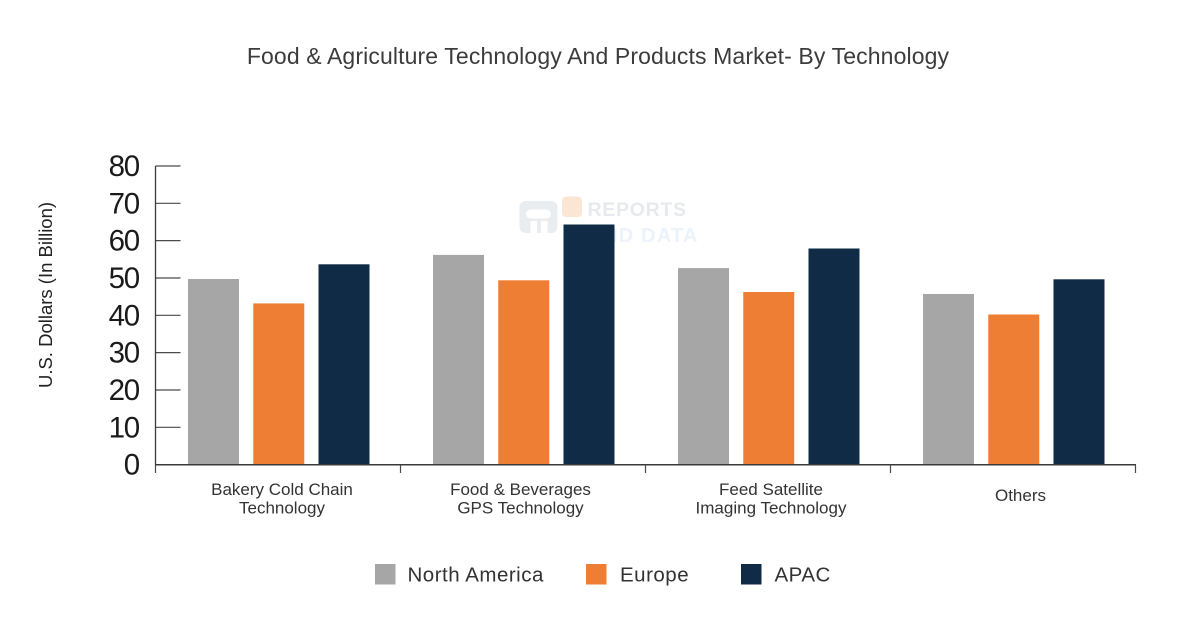 The image size is (1200, 618). I want to click on svg-text: 20, so click(124, 390).